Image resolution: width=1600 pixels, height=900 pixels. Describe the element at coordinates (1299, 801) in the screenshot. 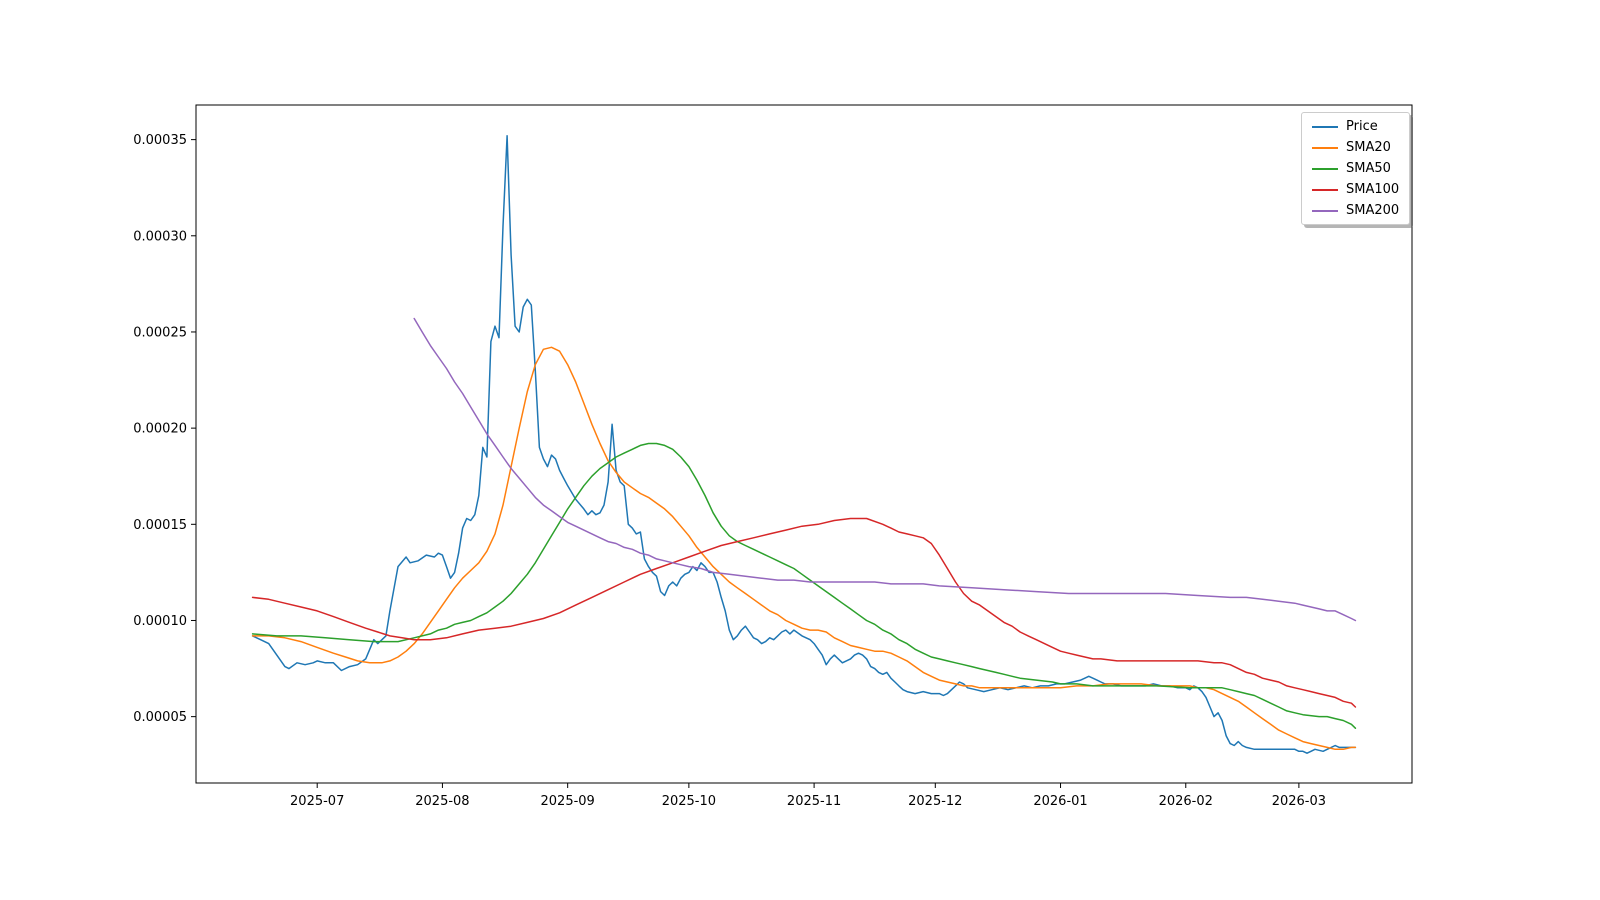

I see `x-tick-label: 2026-03` at that location.